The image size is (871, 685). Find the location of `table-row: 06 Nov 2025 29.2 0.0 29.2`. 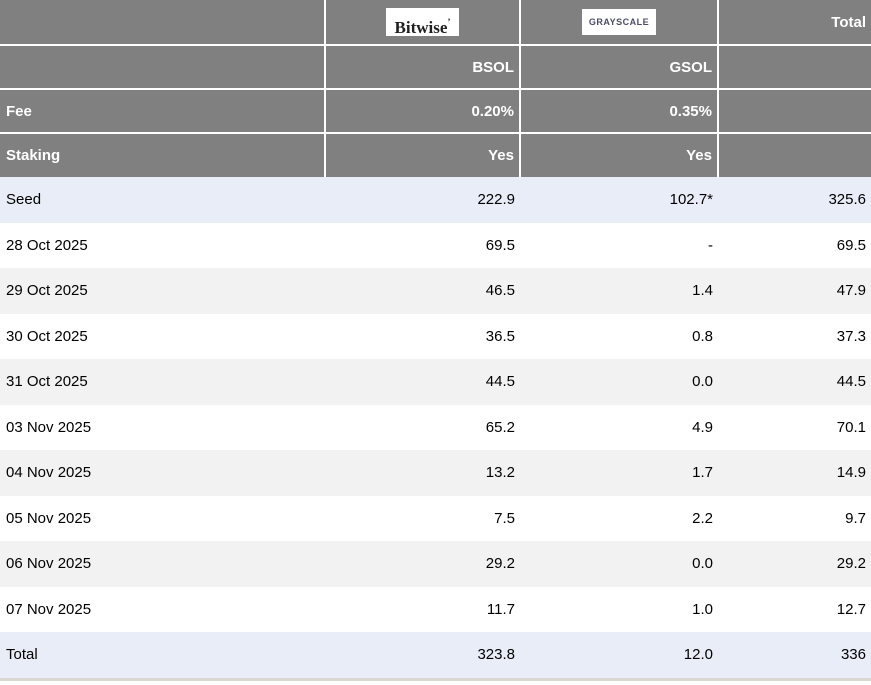

table-row: 06 Nov 2025 29.2 0.0 29.2 is located at coordinates (435, 564).